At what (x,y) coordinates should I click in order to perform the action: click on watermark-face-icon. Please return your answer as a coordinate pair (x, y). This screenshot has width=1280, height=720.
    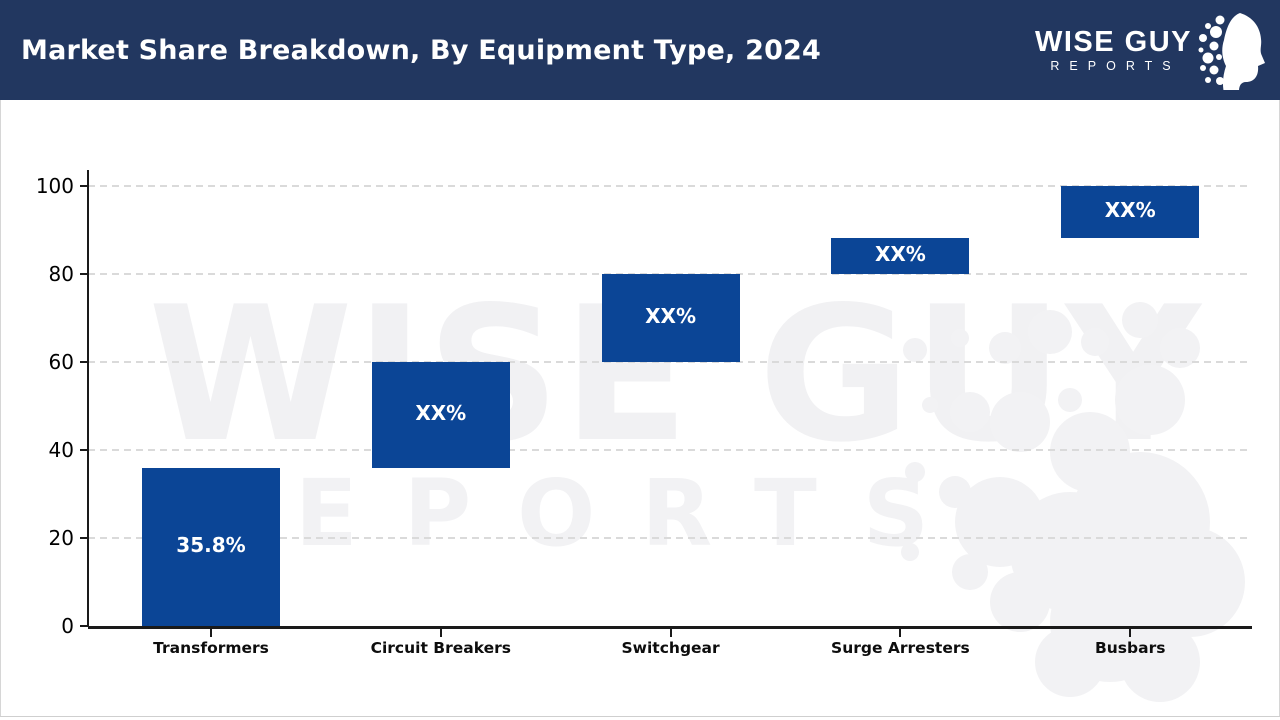
    Looking at the image, I should click on (1073, 502).